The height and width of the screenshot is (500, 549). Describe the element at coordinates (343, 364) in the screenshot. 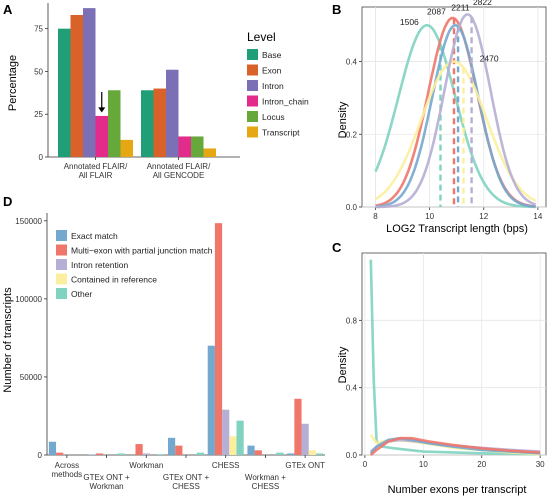

I see `panel-c-y-axis-title: Density` at that location.